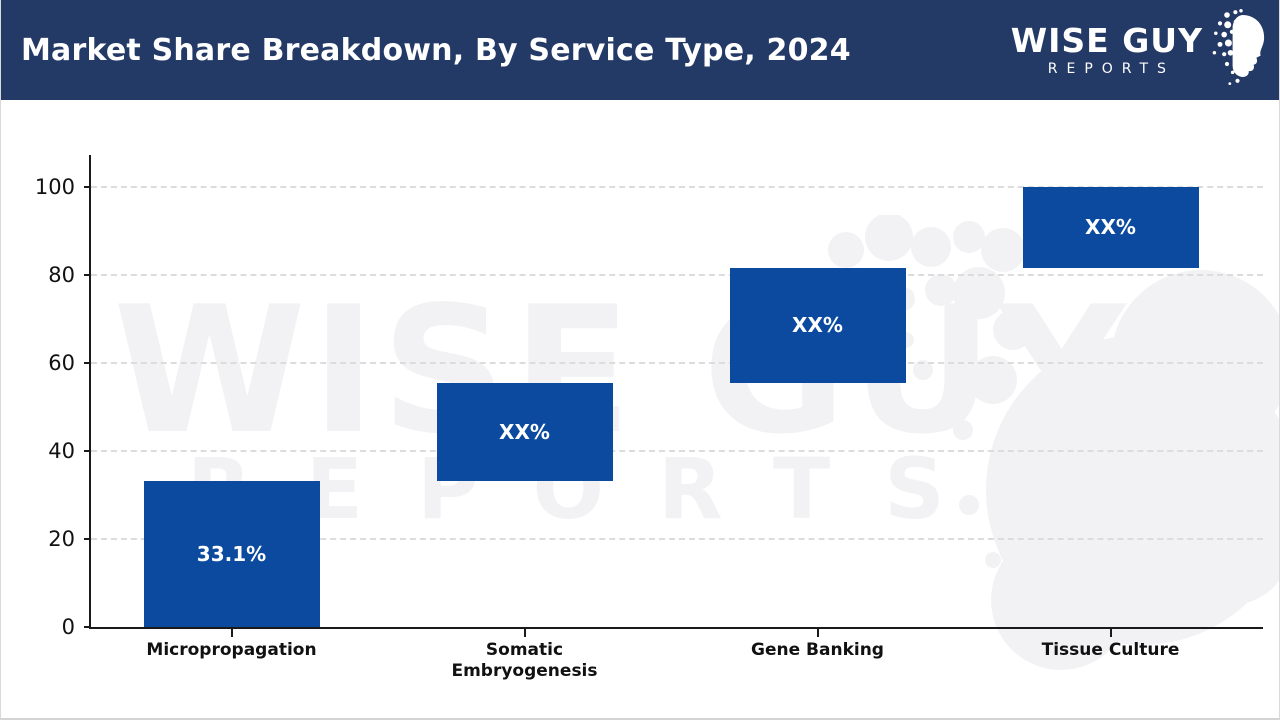 The image size is (1280, 720). What do you see at coordinates (1111, 68) in the screenshot?
I see `logo-reports: REPORTS` at bounding box center [1111, 68].